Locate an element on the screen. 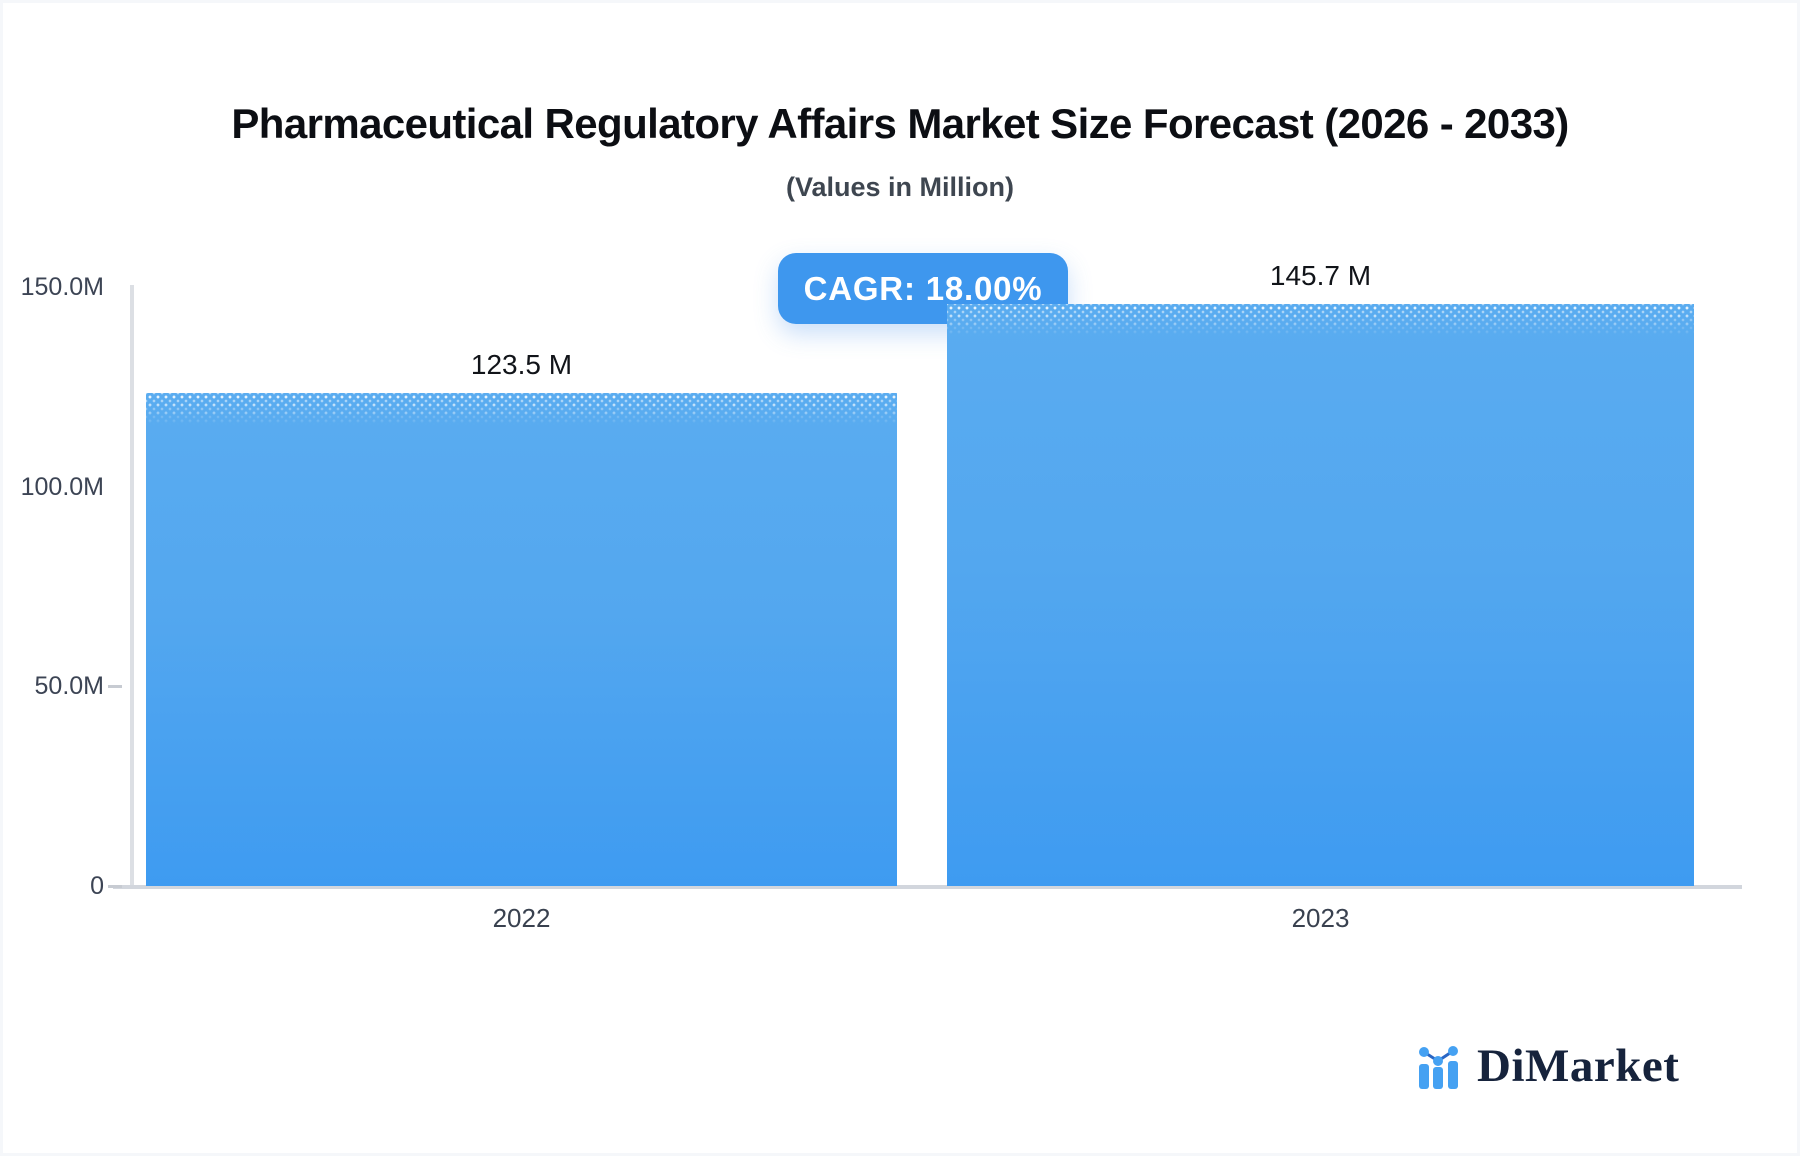  dimarket-logo: DiMarket is located at coordinates (1546, 1066).